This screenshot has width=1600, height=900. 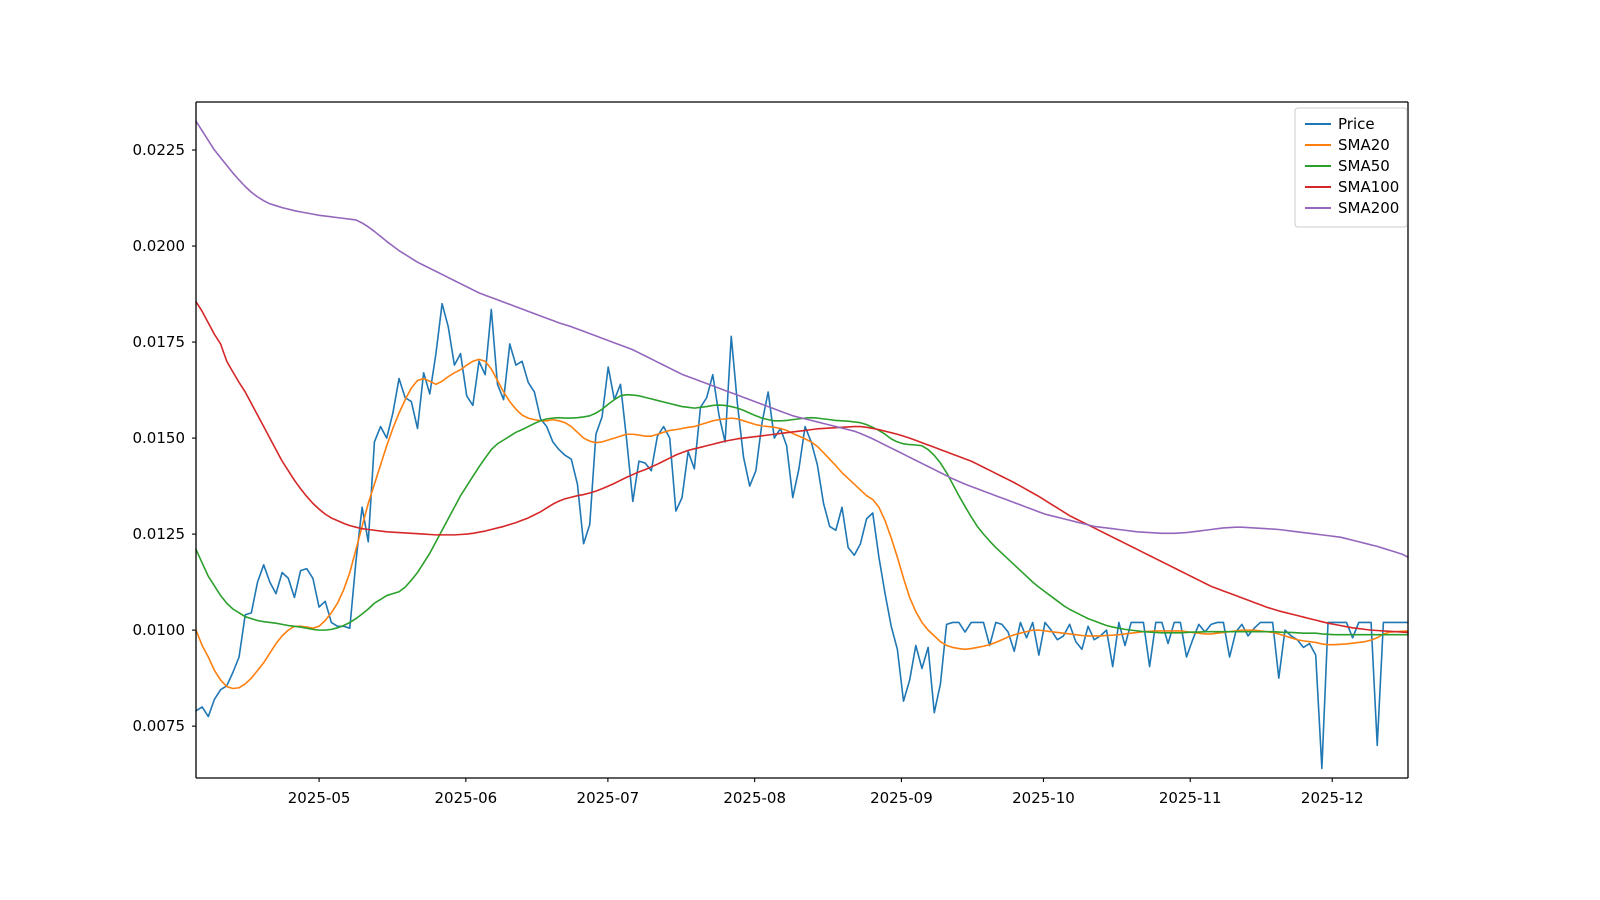 What do you see at coordinates (159, 342) in the screenshot?
I see `y-tick-label: 0.0175` at bounding box center [159, 342].